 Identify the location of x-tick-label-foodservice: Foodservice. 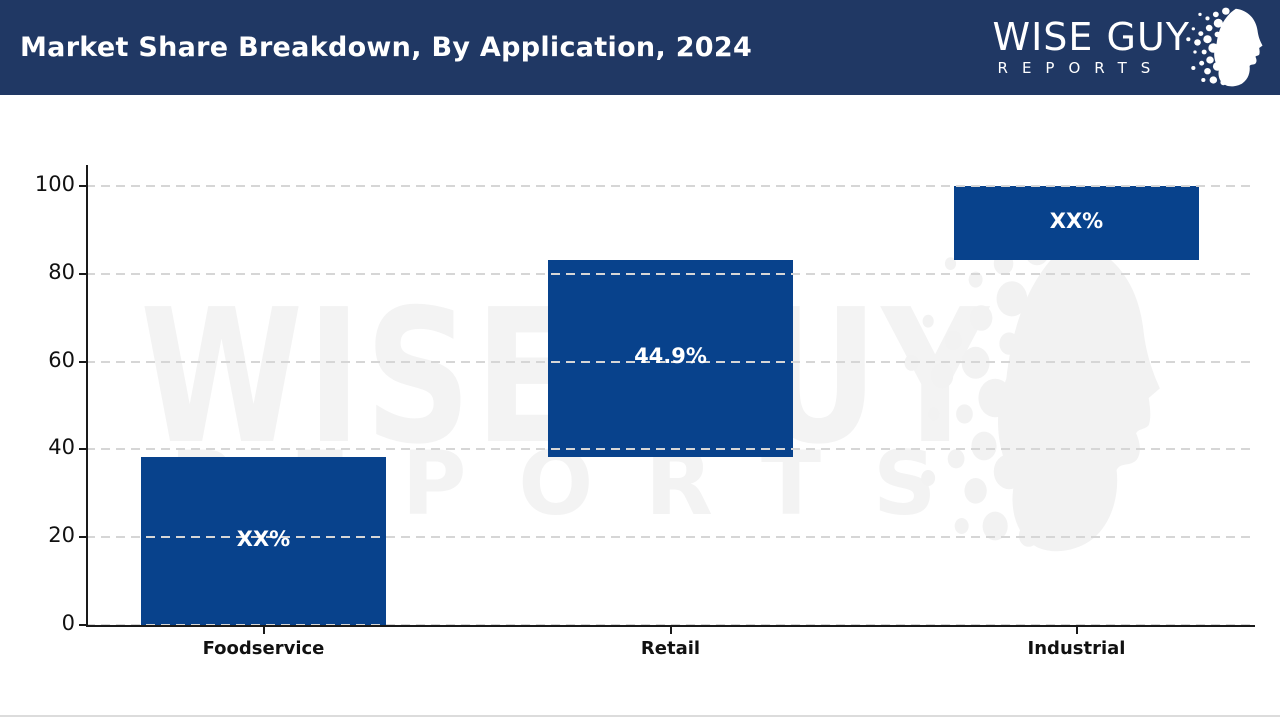
(263, 648).